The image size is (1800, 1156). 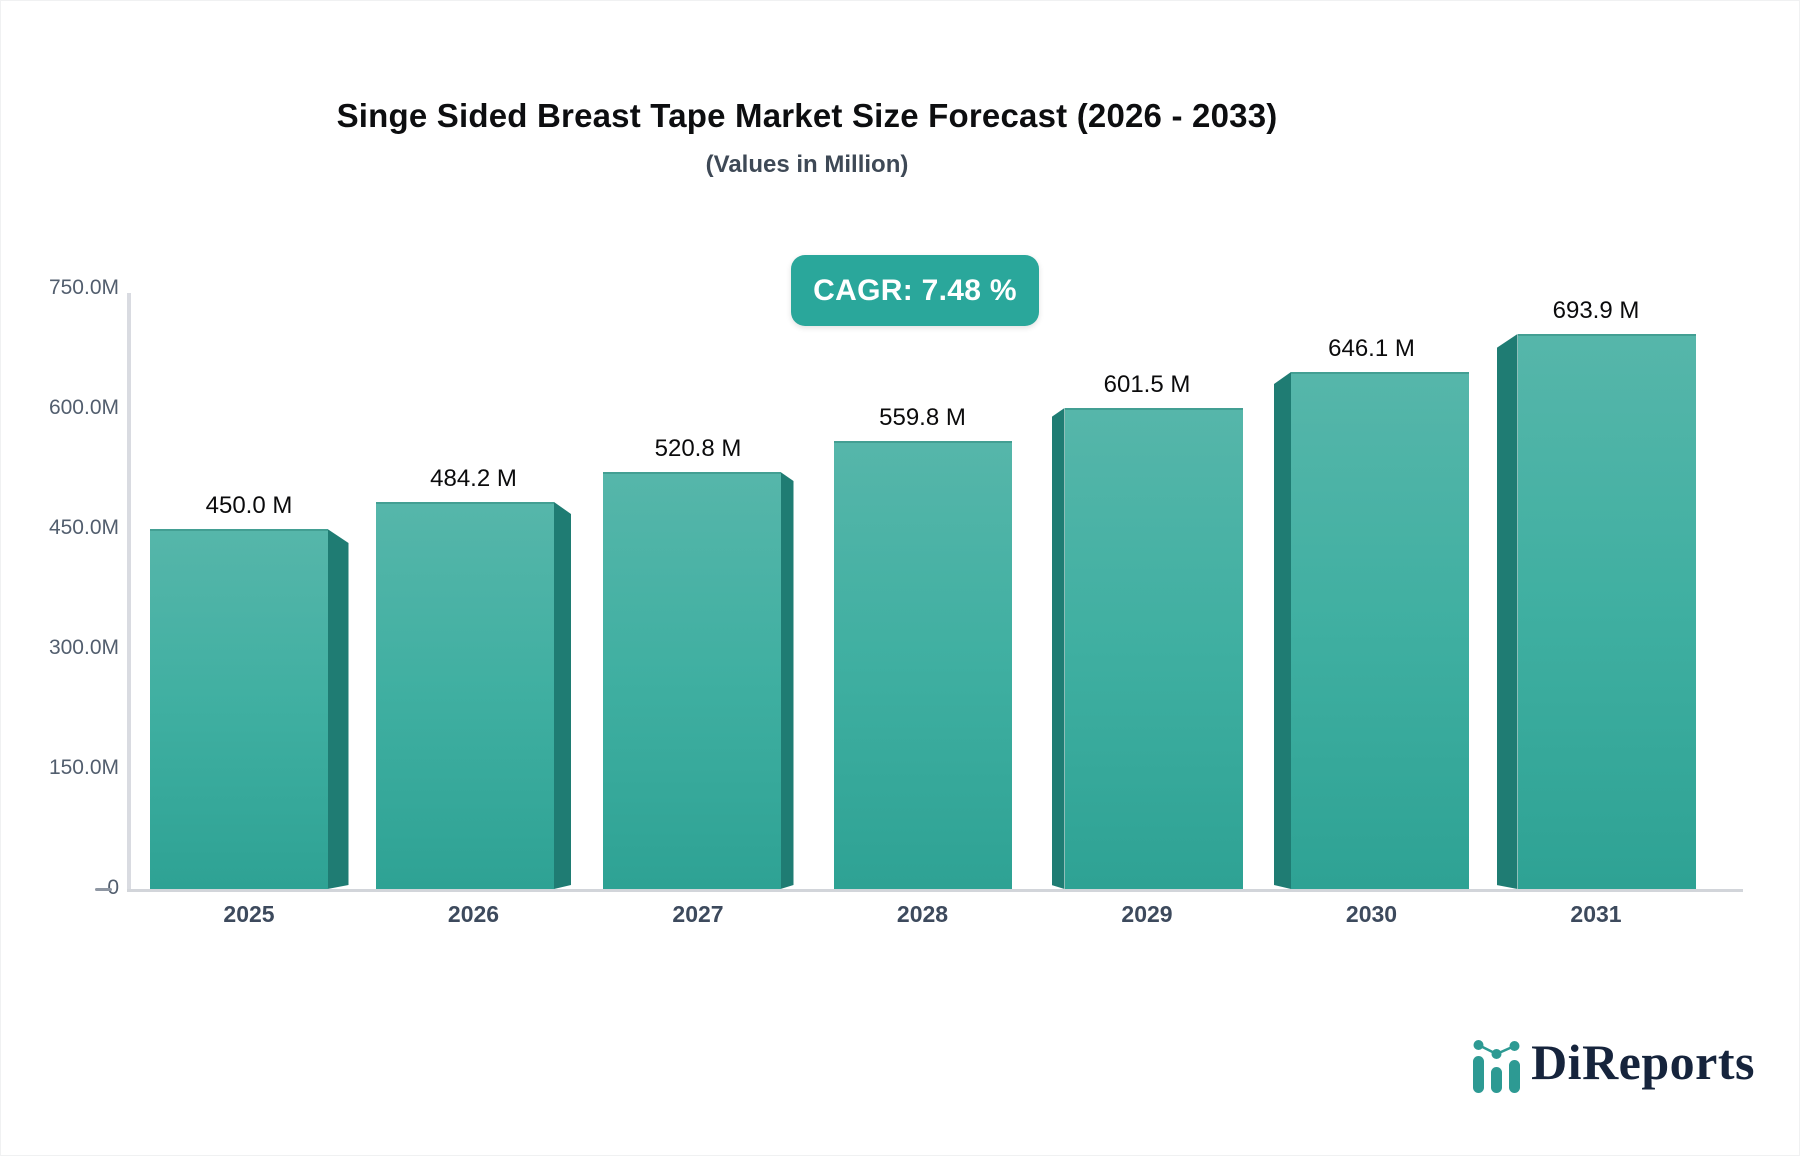 I want to click on y-tick-label: 150.0M, so click(x=83, y=767).